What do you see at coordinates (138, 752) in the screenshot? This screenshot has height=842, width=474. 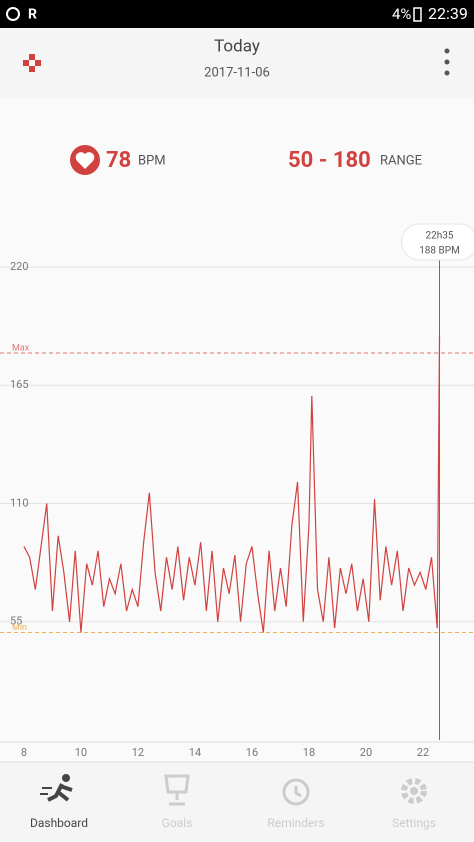 I see `x-tick-label: 12` at bounding box center [138, 752].